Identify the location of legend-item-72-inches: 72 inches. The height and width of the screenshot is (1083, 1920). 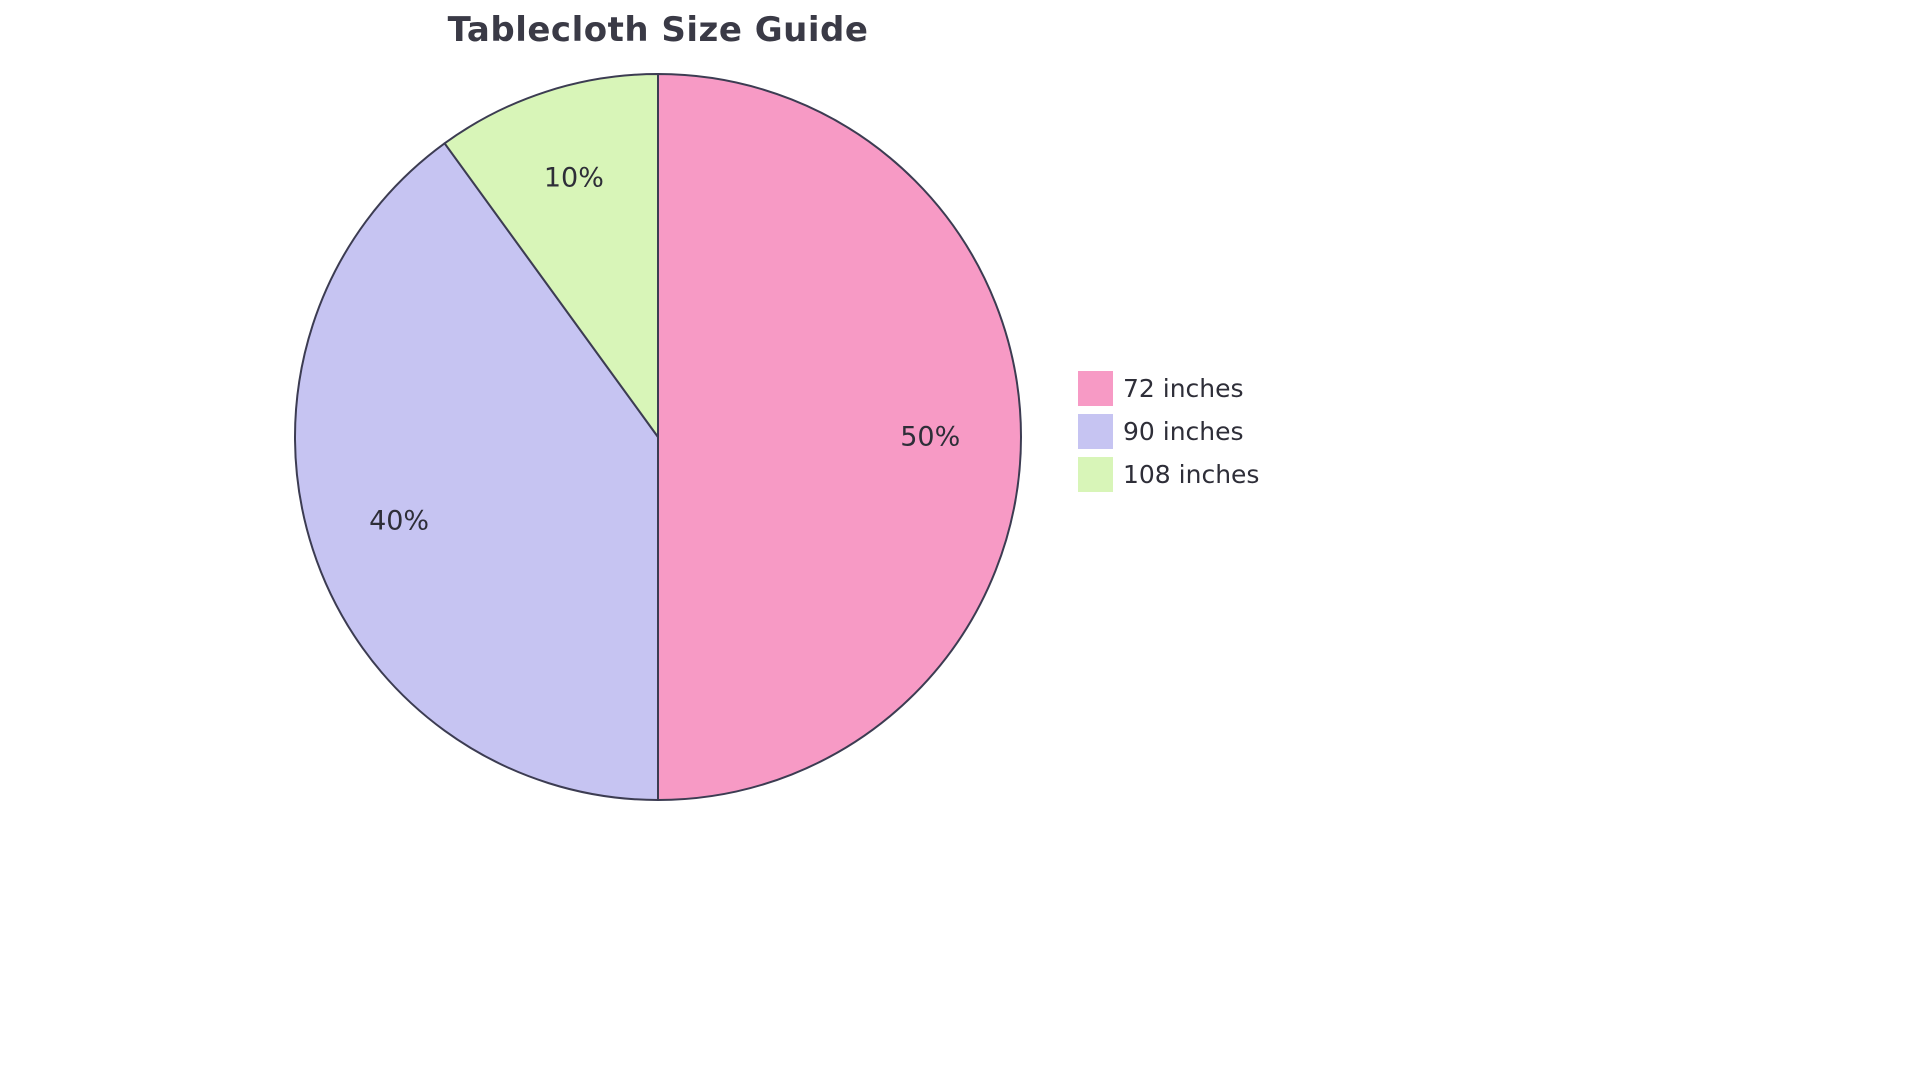
(1168, 388).